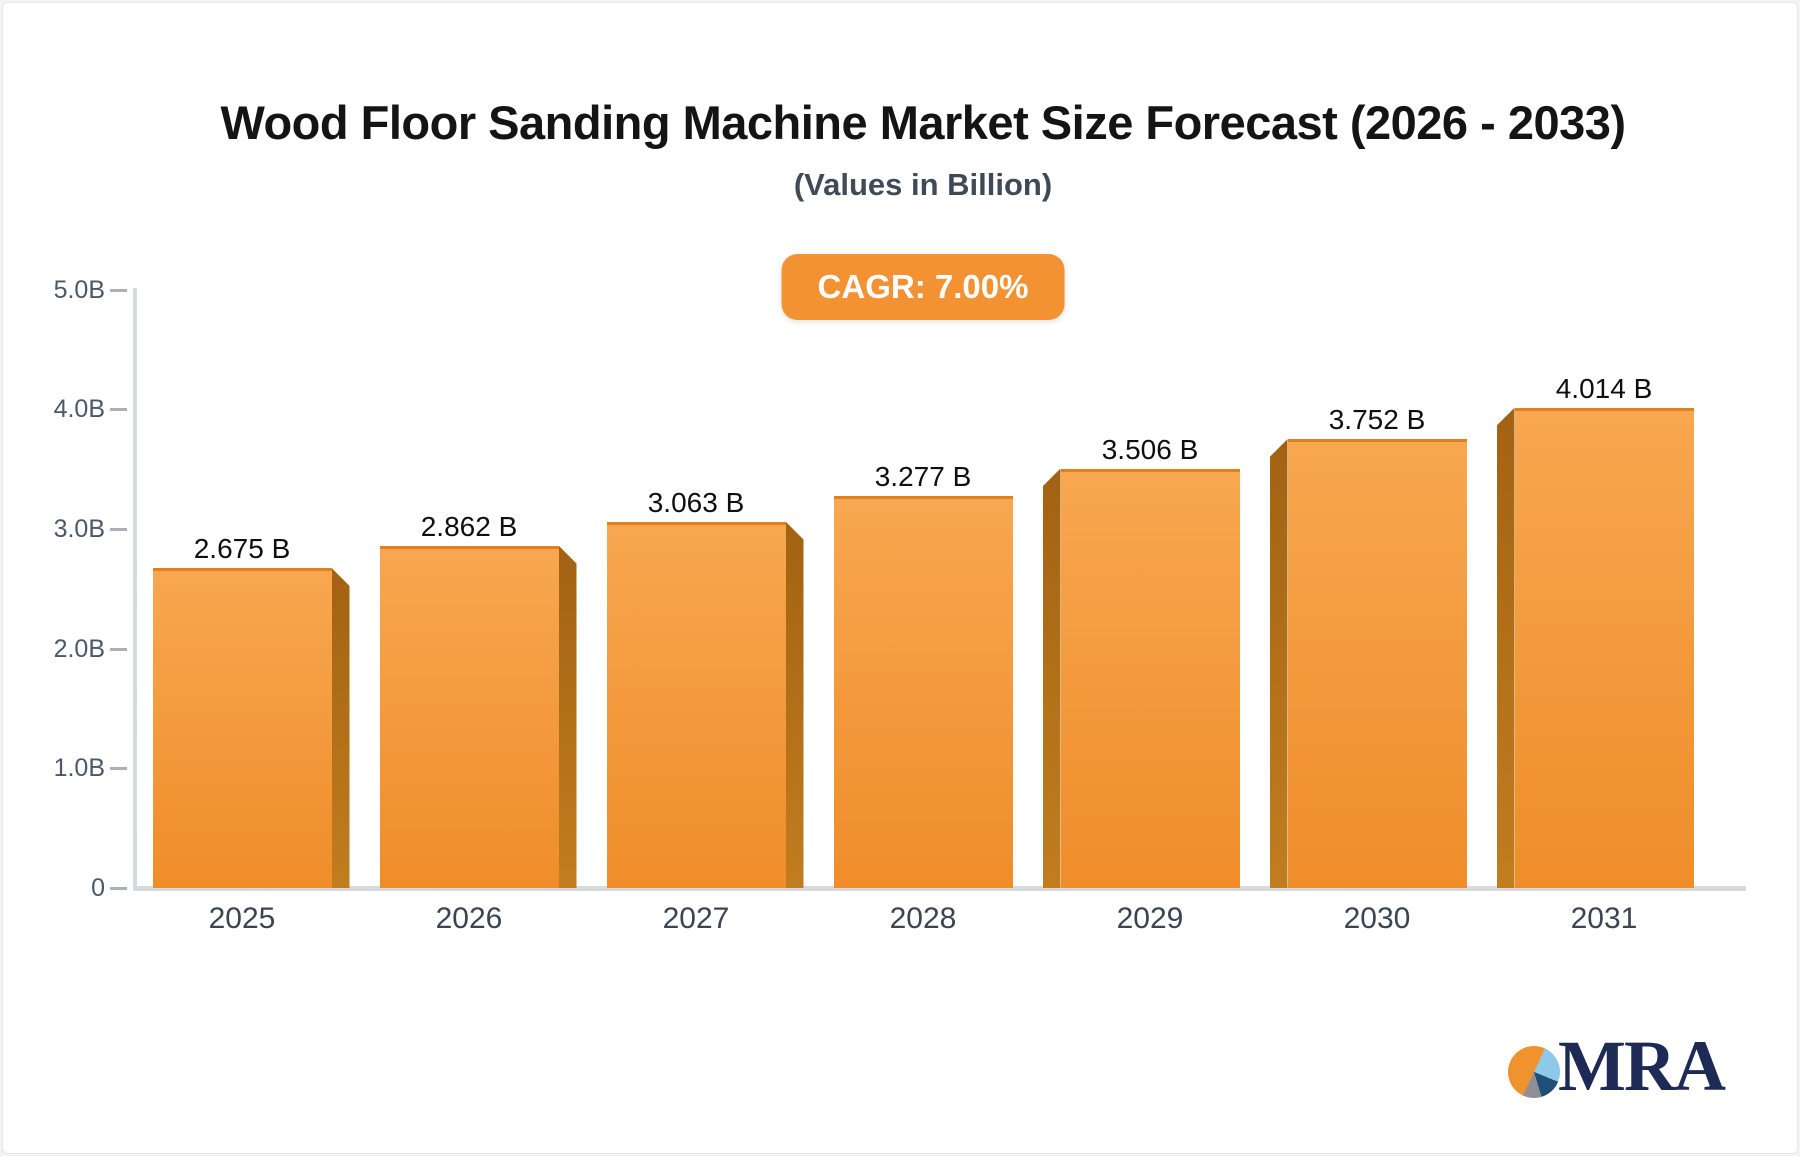  I want to click on bar-value-label: 3.277 B, so click(923, 476).